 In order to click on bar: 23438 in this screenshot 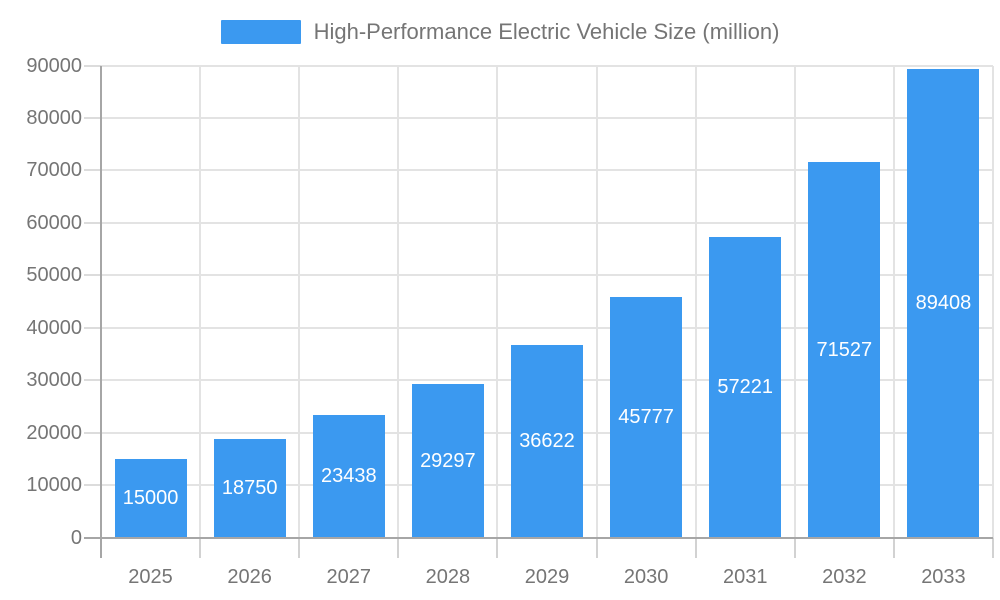, I will do `click(348, 476)`.